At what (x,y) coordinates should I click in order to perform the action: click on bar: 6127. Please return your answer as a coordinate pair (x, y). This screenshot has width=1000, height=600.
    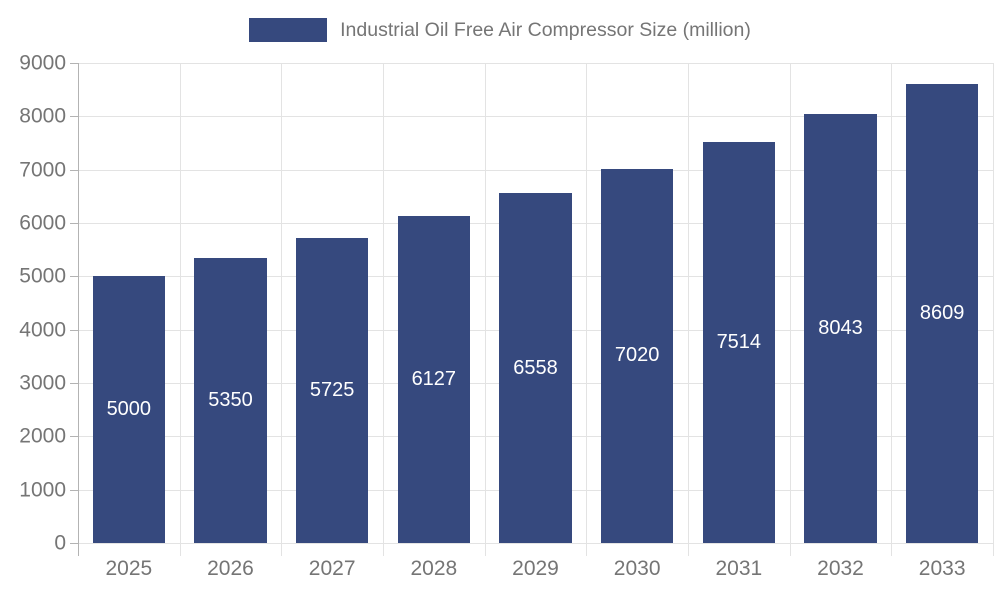
    Looking at the image, I should click on (433, 379).